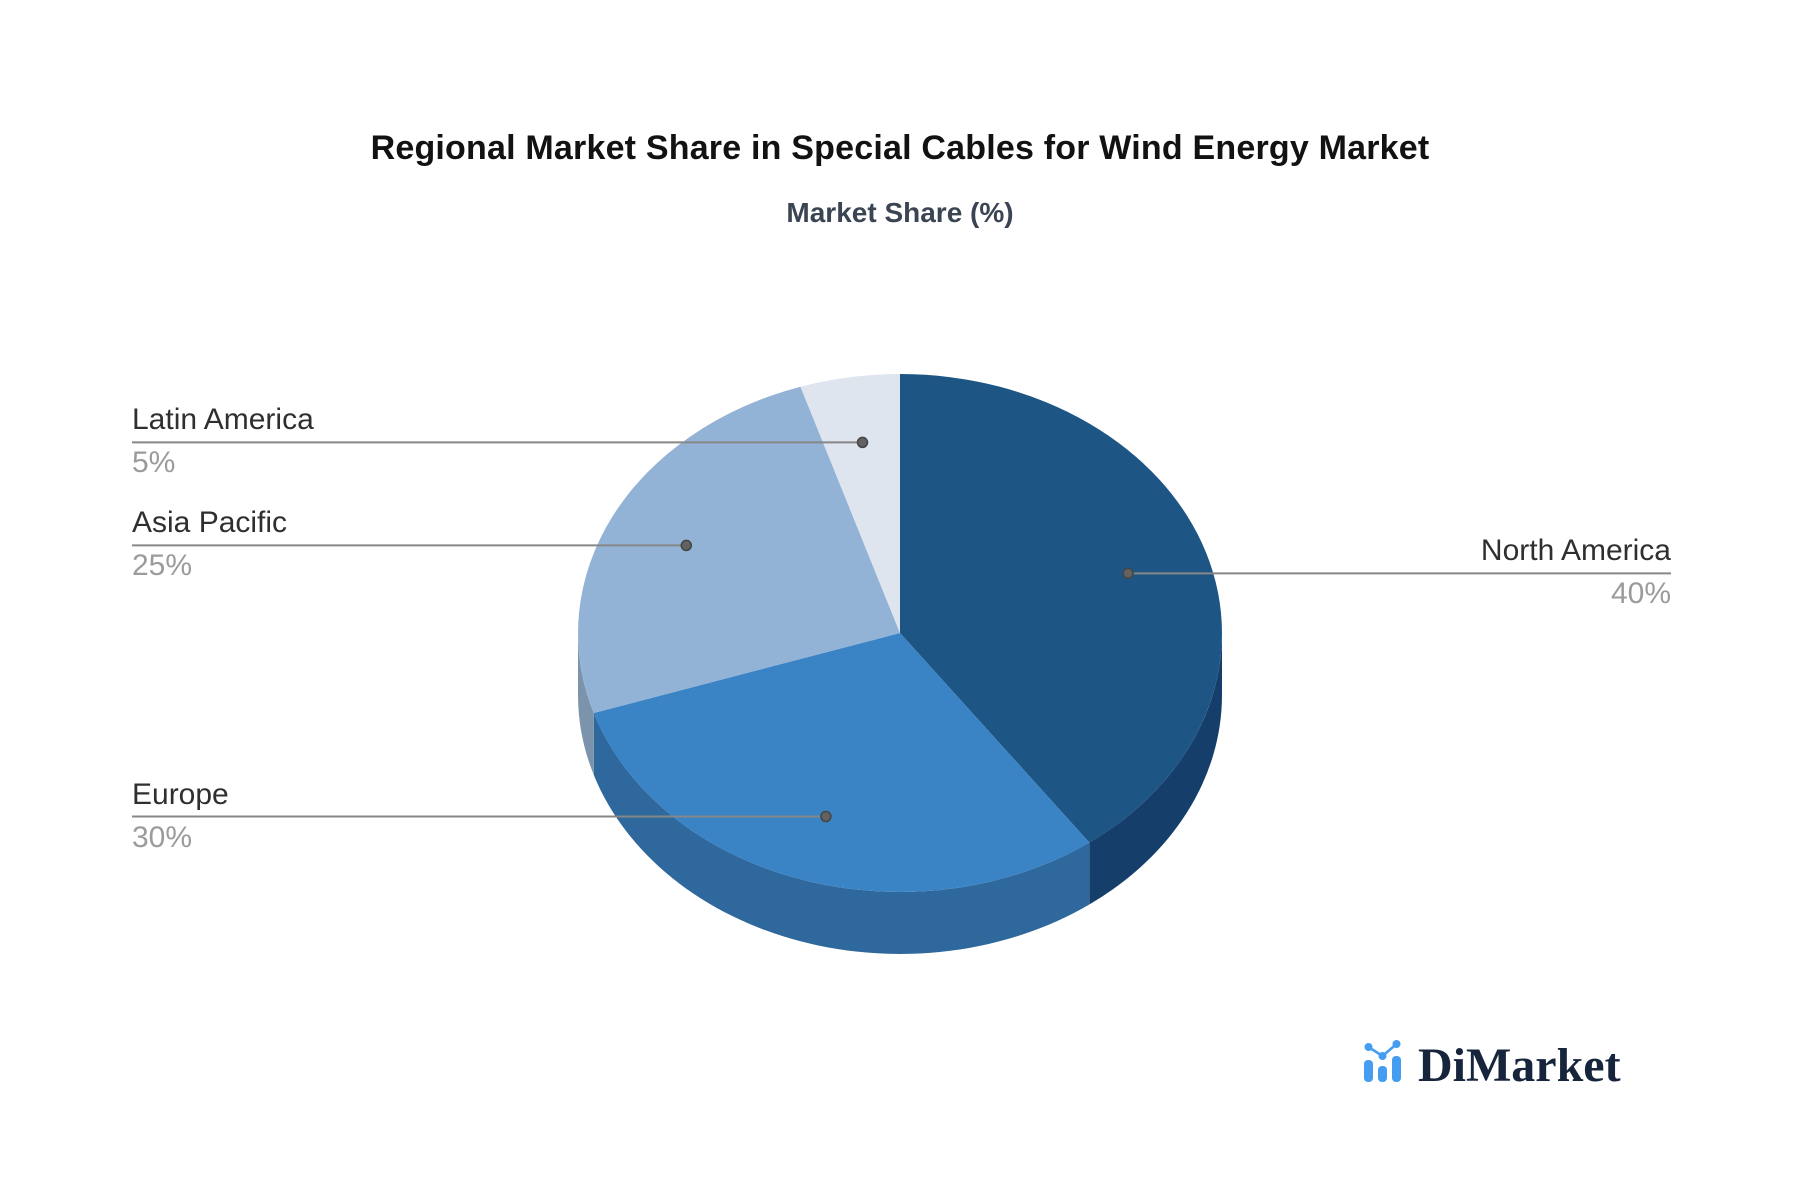 The width and height of the screenshot is (1800, 1196). What do you see at coordinates (1575, 551) in the screenshot?
I see `slice-label-name-north-america: North America` at bounding box center [1575, 551].